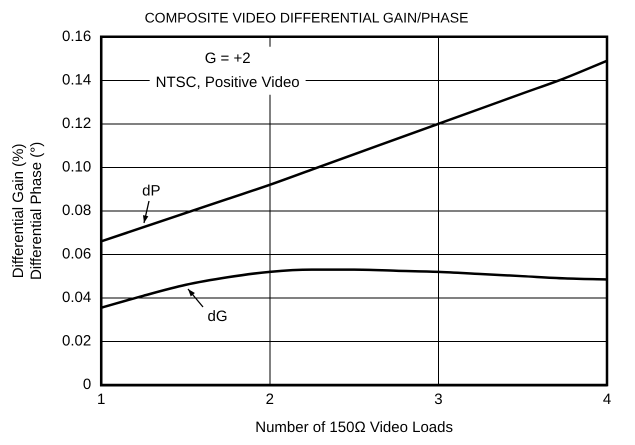 This screenshot has width=635, height=445. Describe the element at coordinates (77, 254) in the screenshot. I see `y-tick-label: 0.06` at that location.